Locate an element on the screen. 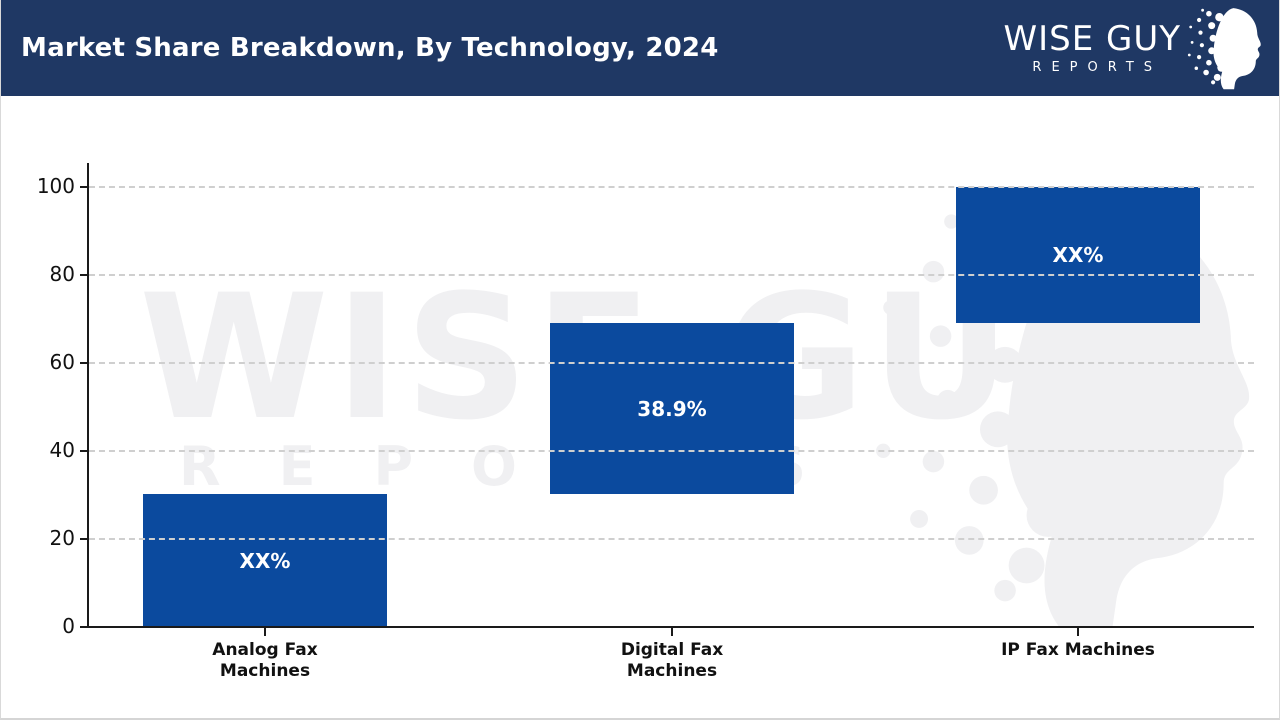  brand-subtext: REPORTS is located at coordinates (1097, 67).